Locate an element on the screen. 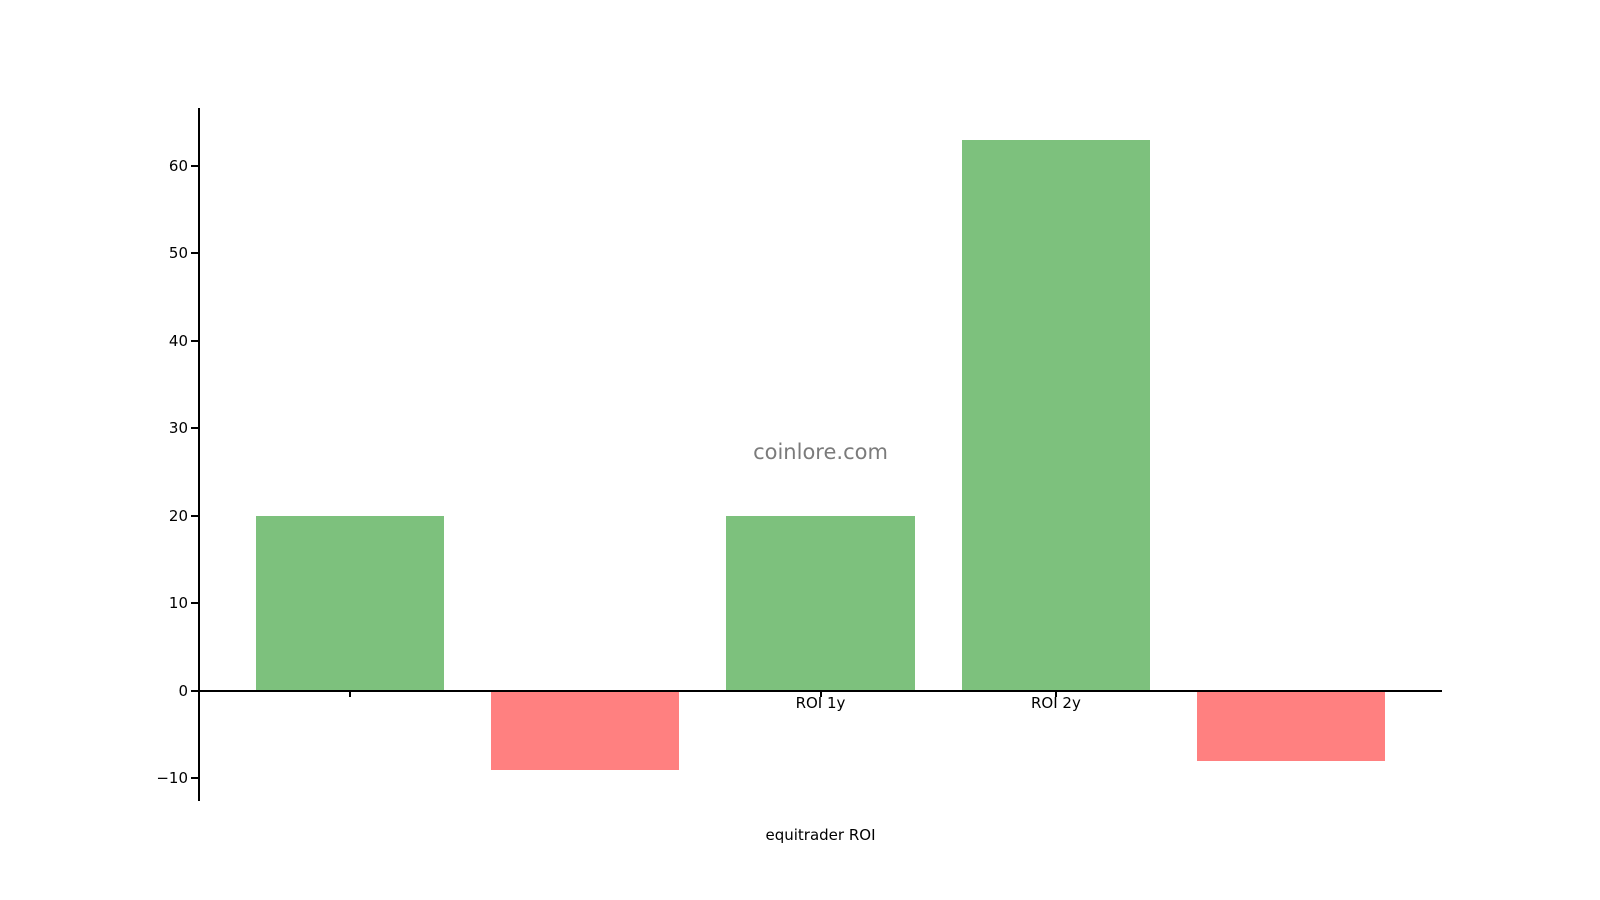  y-tick-label: 30 is located at coordinates (178, 428).